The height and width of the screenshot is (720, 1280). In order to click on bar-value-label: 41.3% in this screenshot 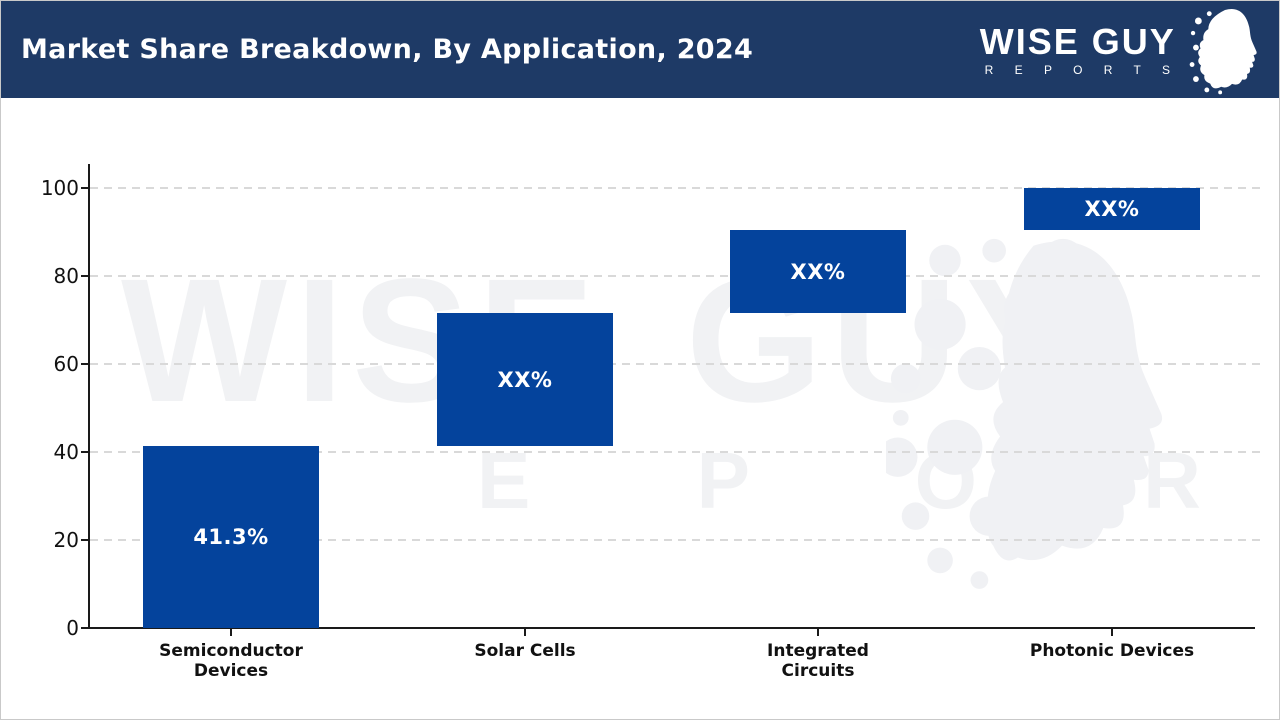, I will do `click(231, 537)`.